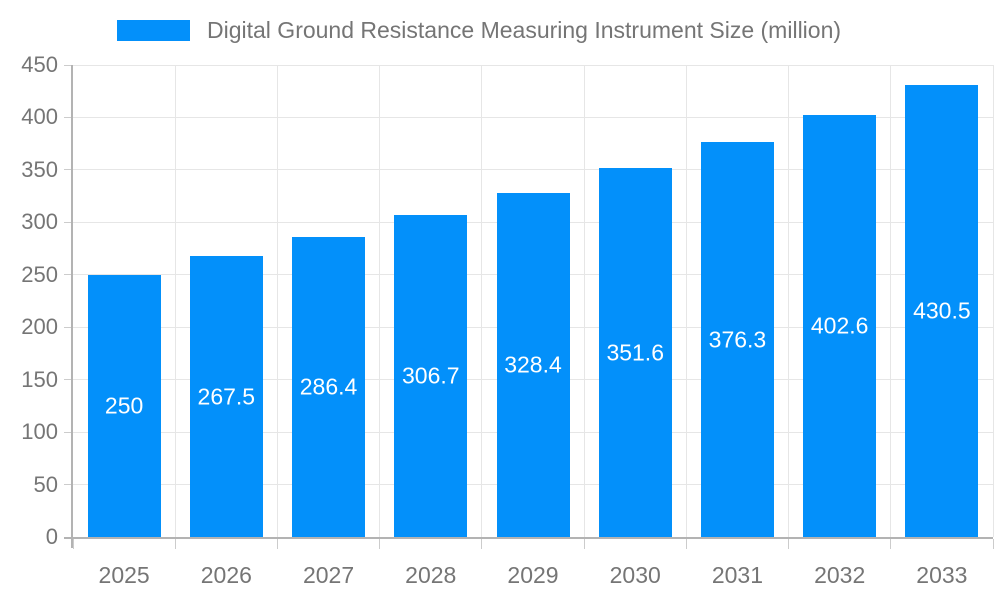 This screenshot has width=1000, height=600. I want to click on bar-2029: 328.4, so click(533, 364).